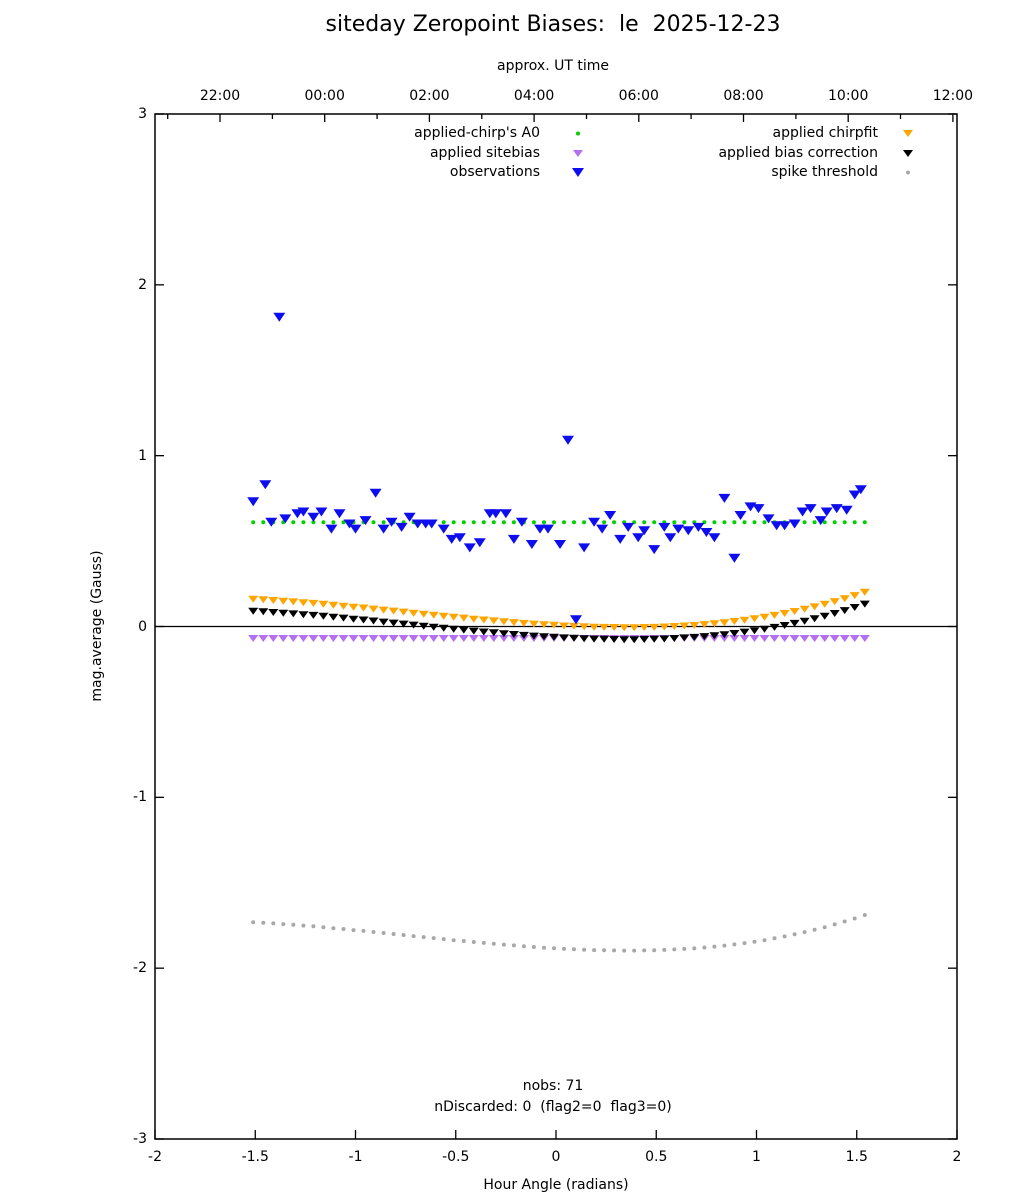 The height and width of the screenshot is (1200, 1024). What do you see at coordinates (553, 1107) in the screenshot?
I see `ndiscarded-annotation: nDiscarded: 0 (flag2=0 flag3=0)` at bounding box center [553, 1107].